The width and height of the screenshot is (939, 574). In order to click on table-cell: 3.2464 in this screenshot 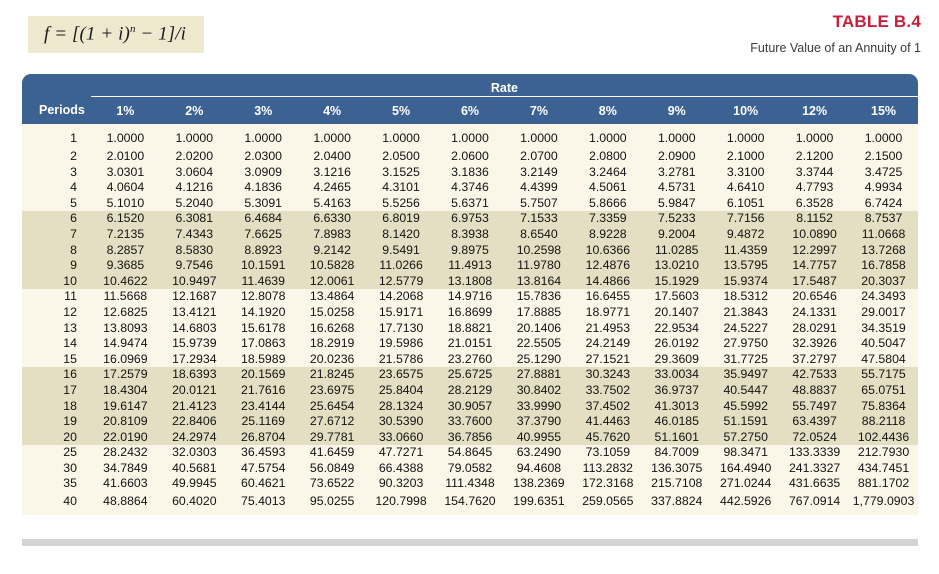, I will do `click(608, 171)`.